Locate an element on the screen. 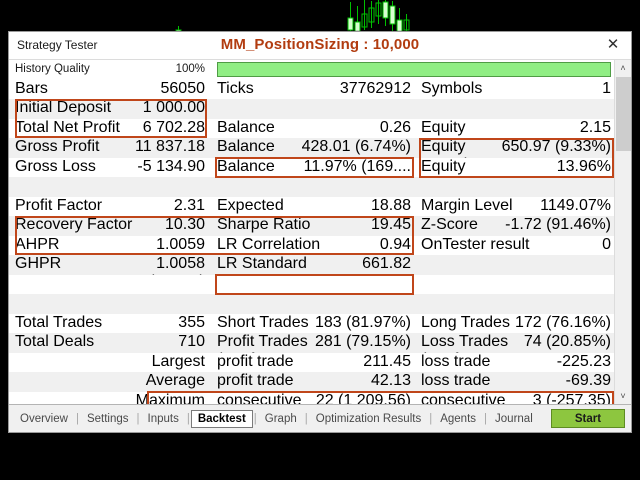  row-col3-value: 74 (20.85%) is located at coordinates (567, 341).